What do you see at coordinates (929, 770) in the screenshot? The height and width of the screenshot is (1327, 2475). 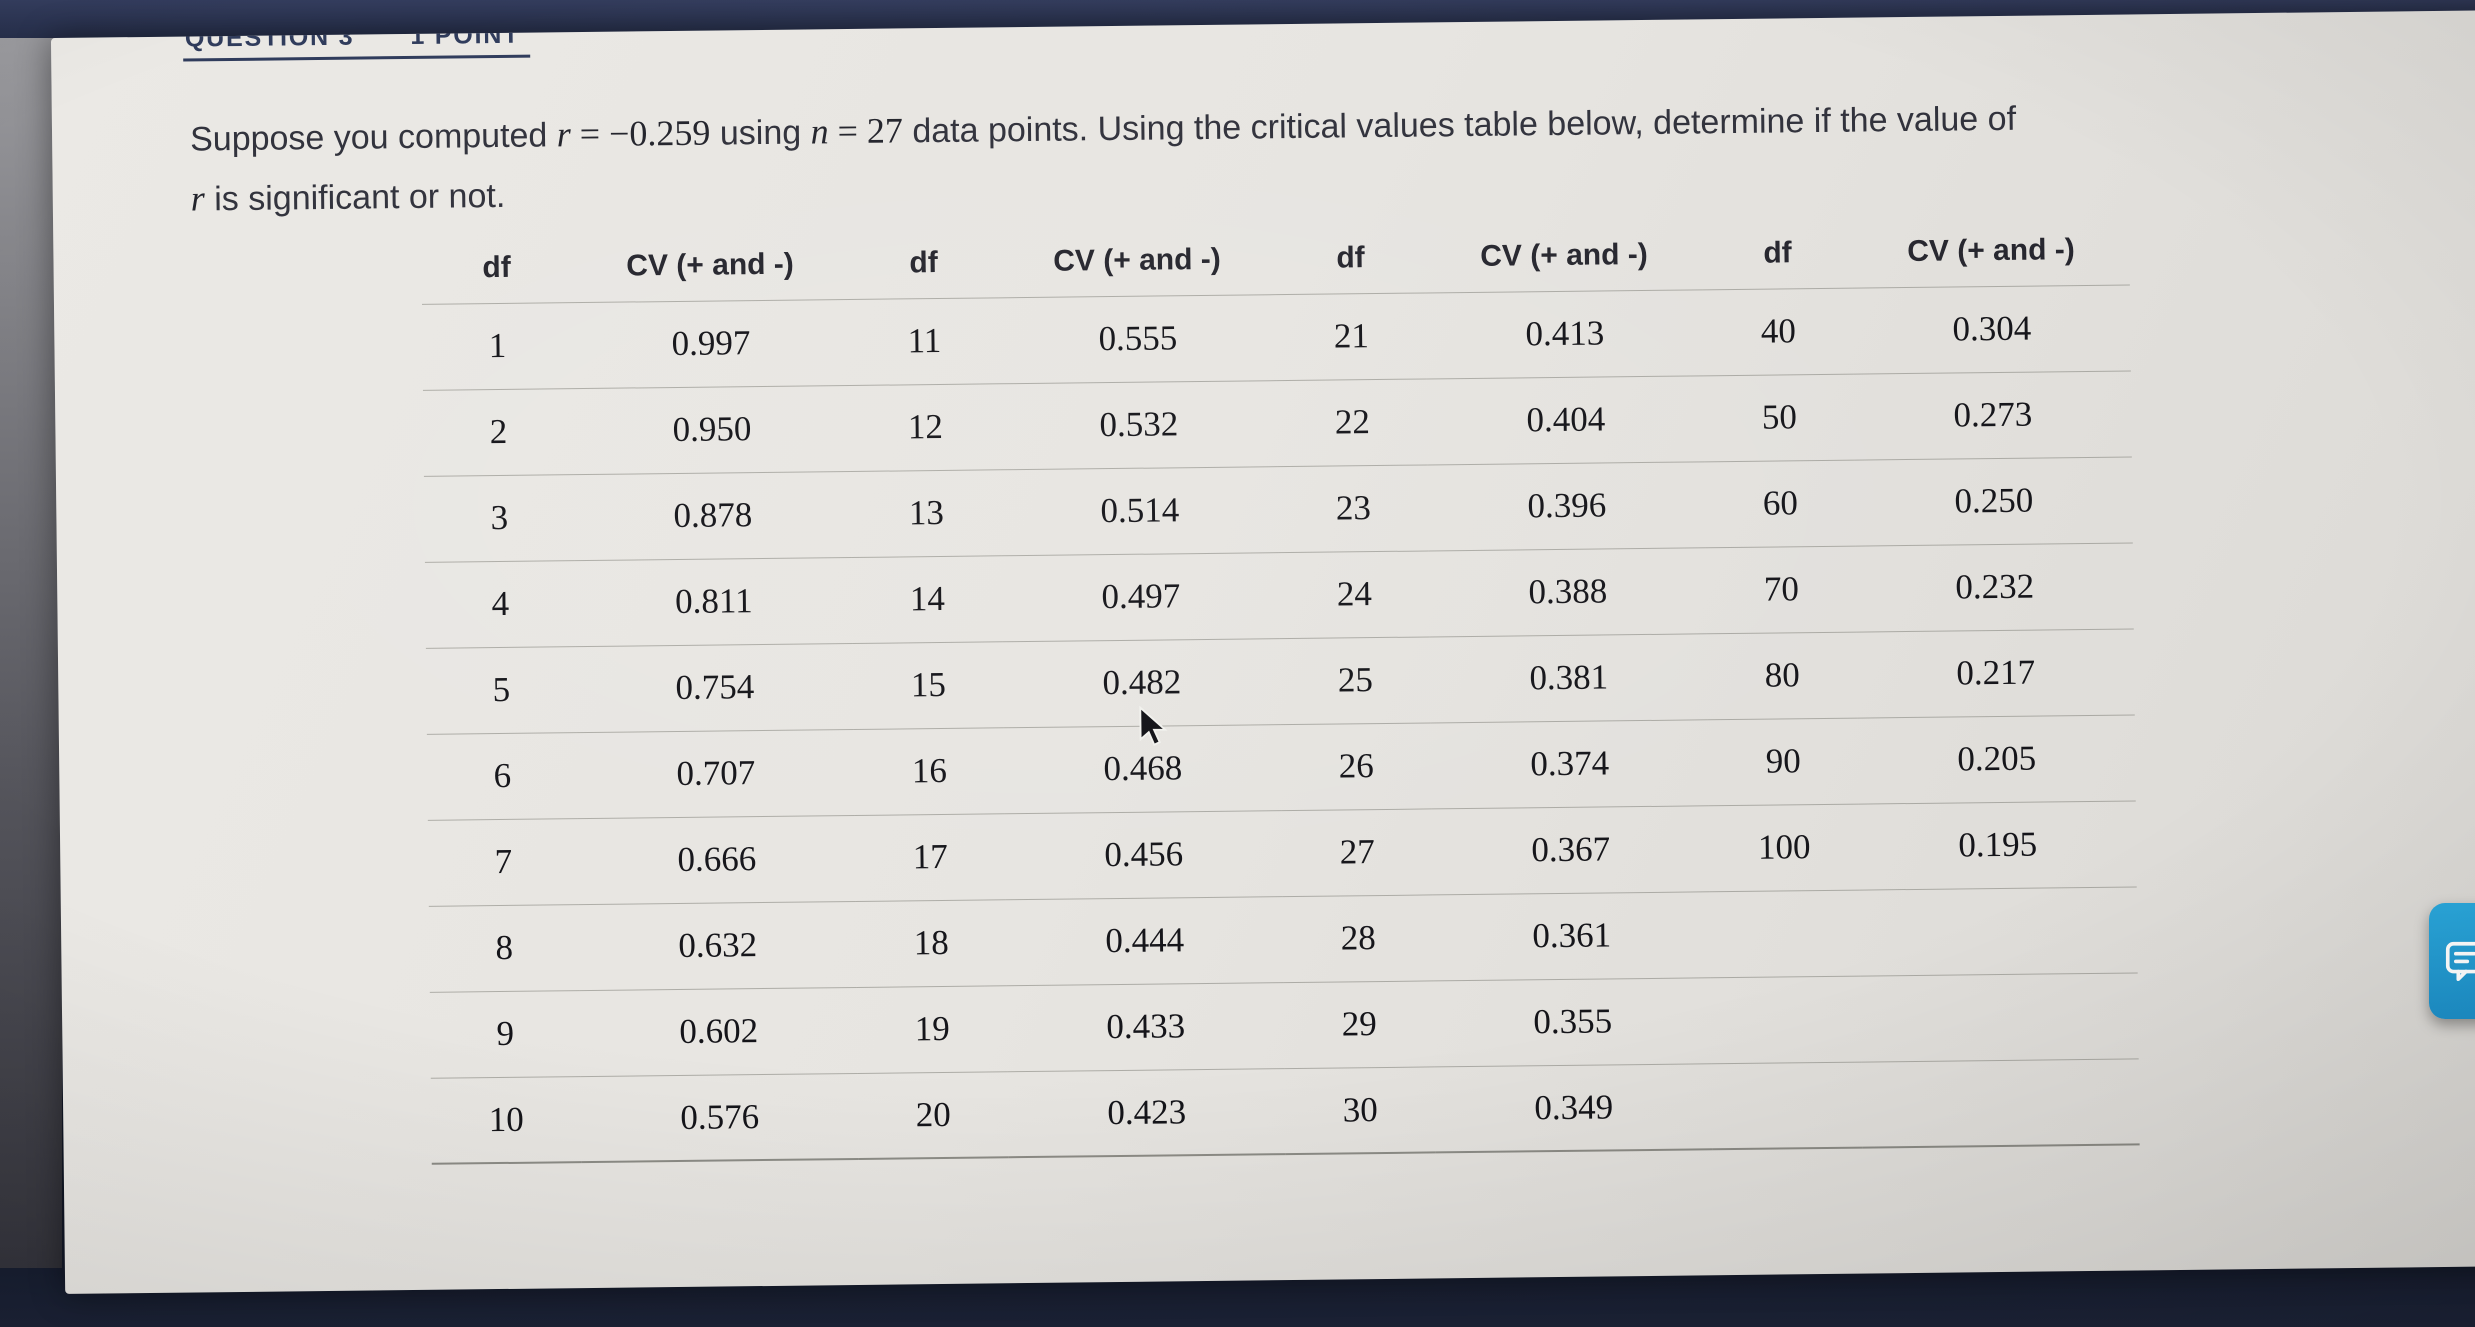 I see `df-cell: 16` at bounding box center [929, 770].